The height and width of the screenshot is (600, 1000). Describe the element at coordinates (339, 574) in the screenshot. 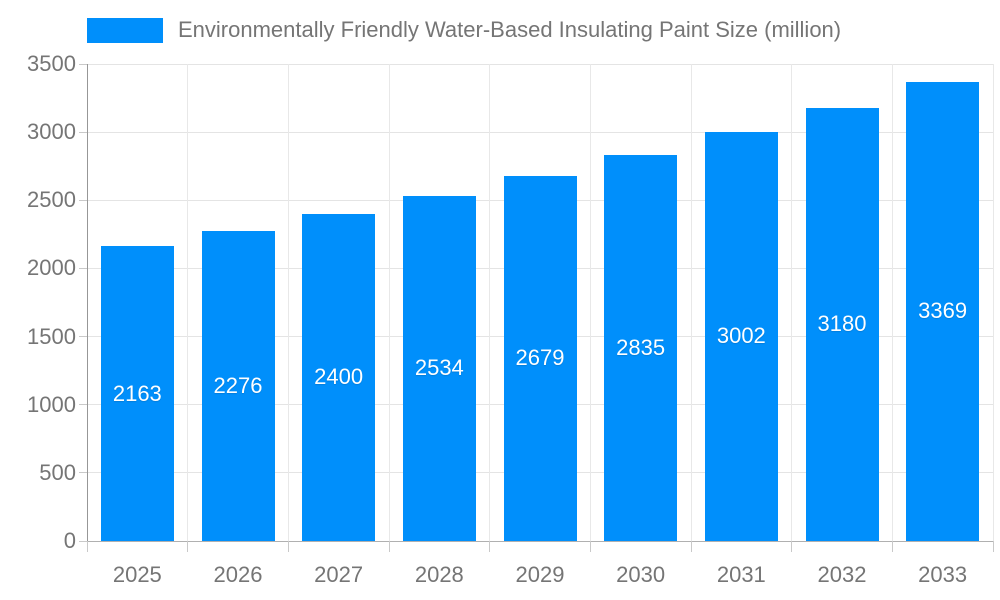

I see `x-axis-label: 2027` at that location.